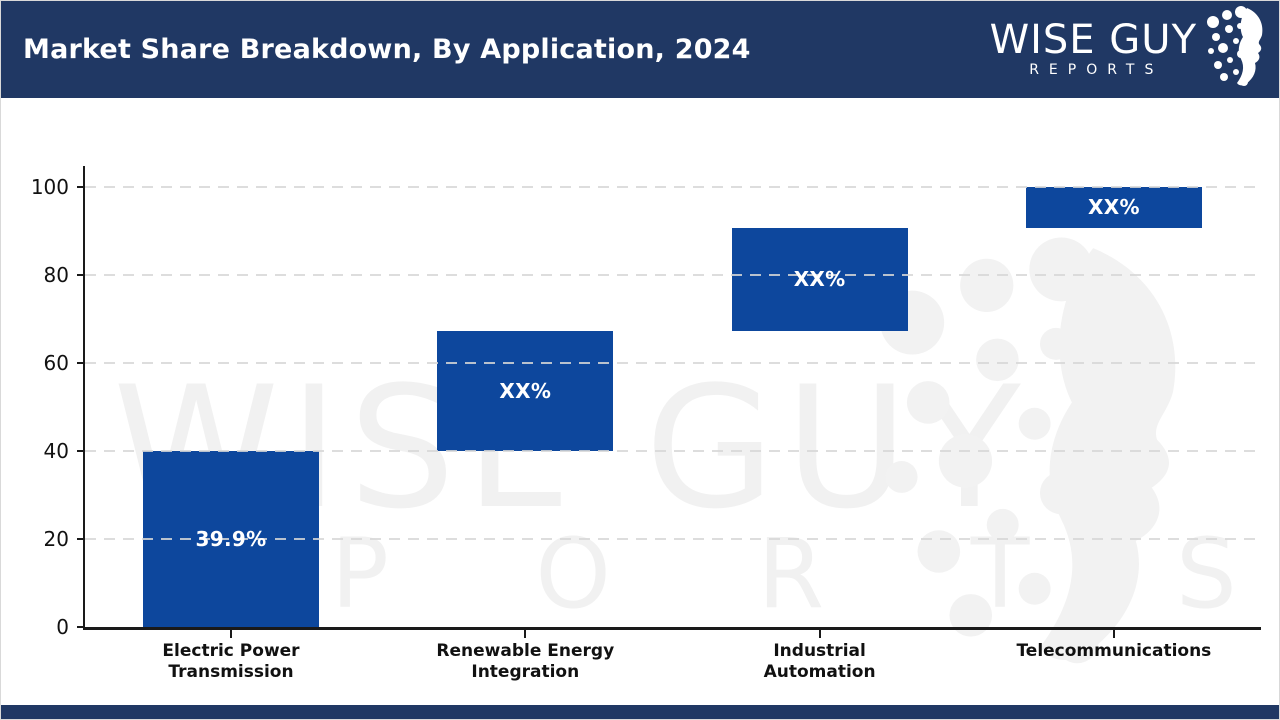  What do you see at coordinates (1096, 69) in the screenshot?
I see `brand-subtitle: REPORTS` at bounding box center [1096, 69].